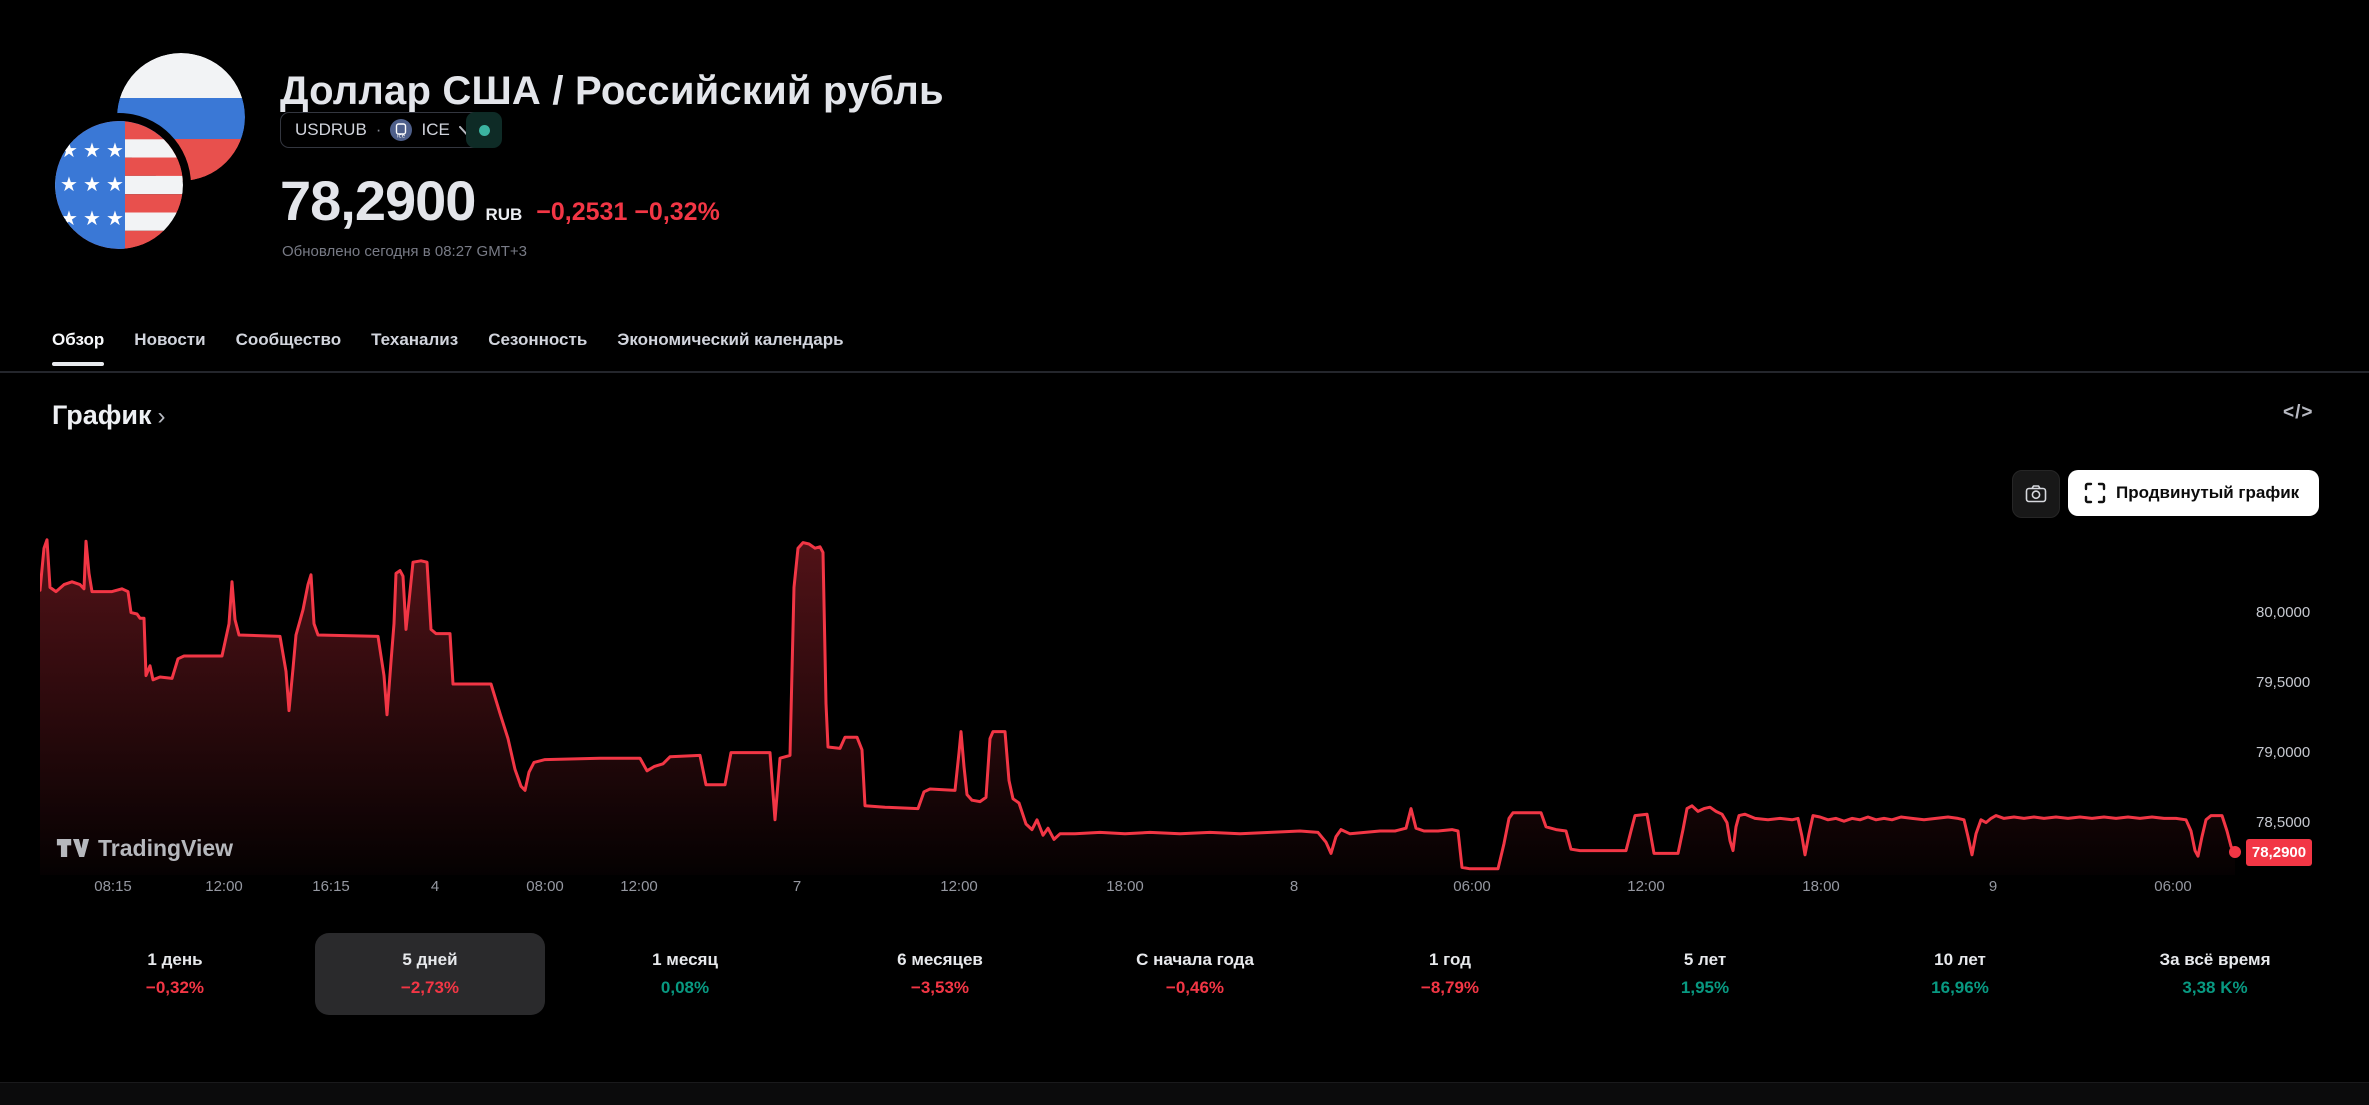 The image size is (2369, 1105). I want to click on period-button-5: 1 год −8,79%, so click(1450, 974).